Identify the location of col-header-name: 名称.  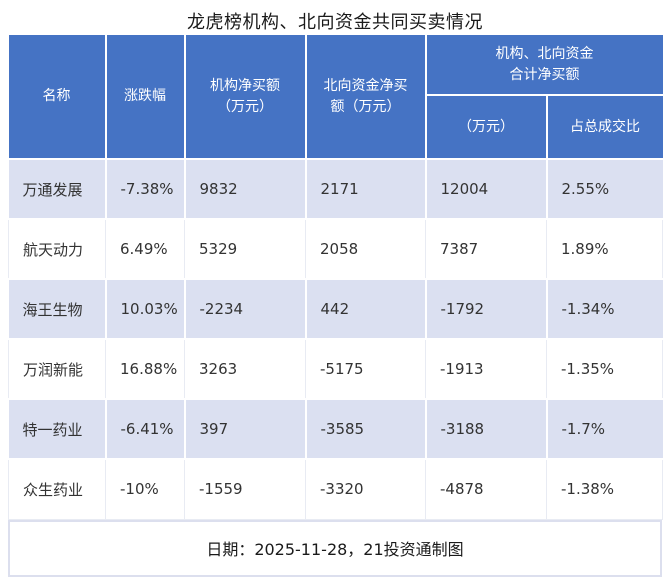
(57, 97).